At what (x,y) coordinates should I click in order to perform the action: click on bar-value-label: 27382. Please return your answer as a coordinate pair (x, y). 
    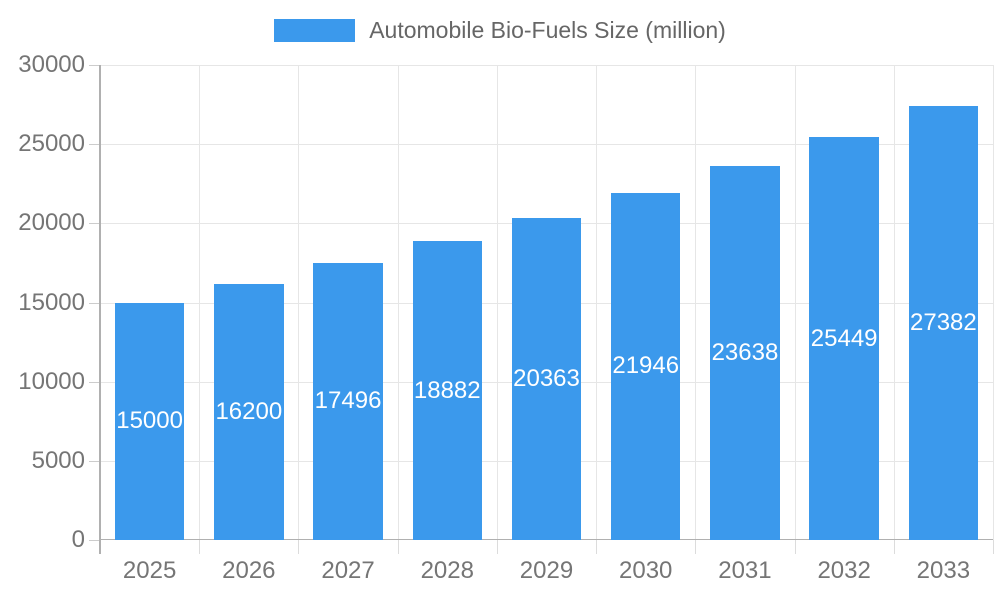
    Looking at the image, I should click on (943, 323).